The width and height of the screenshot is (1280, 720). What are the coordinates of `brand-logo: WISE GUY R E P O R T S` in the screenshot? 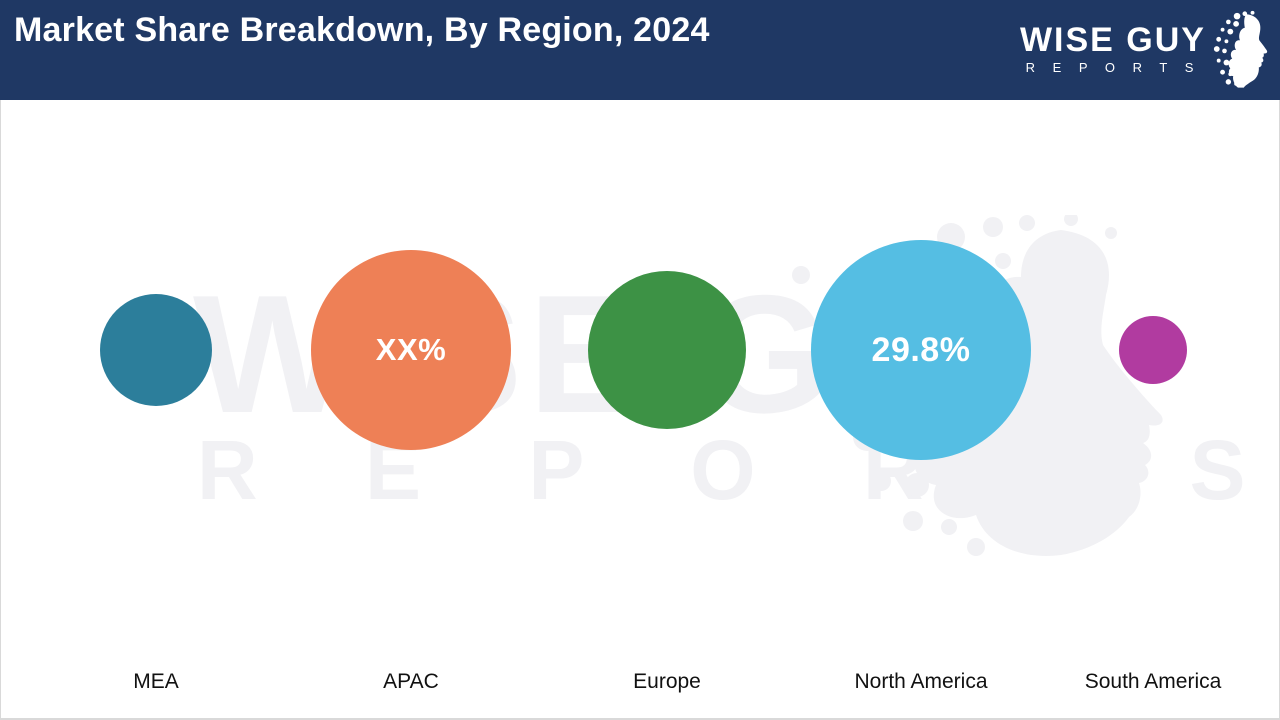 It's located at (1150, 44).